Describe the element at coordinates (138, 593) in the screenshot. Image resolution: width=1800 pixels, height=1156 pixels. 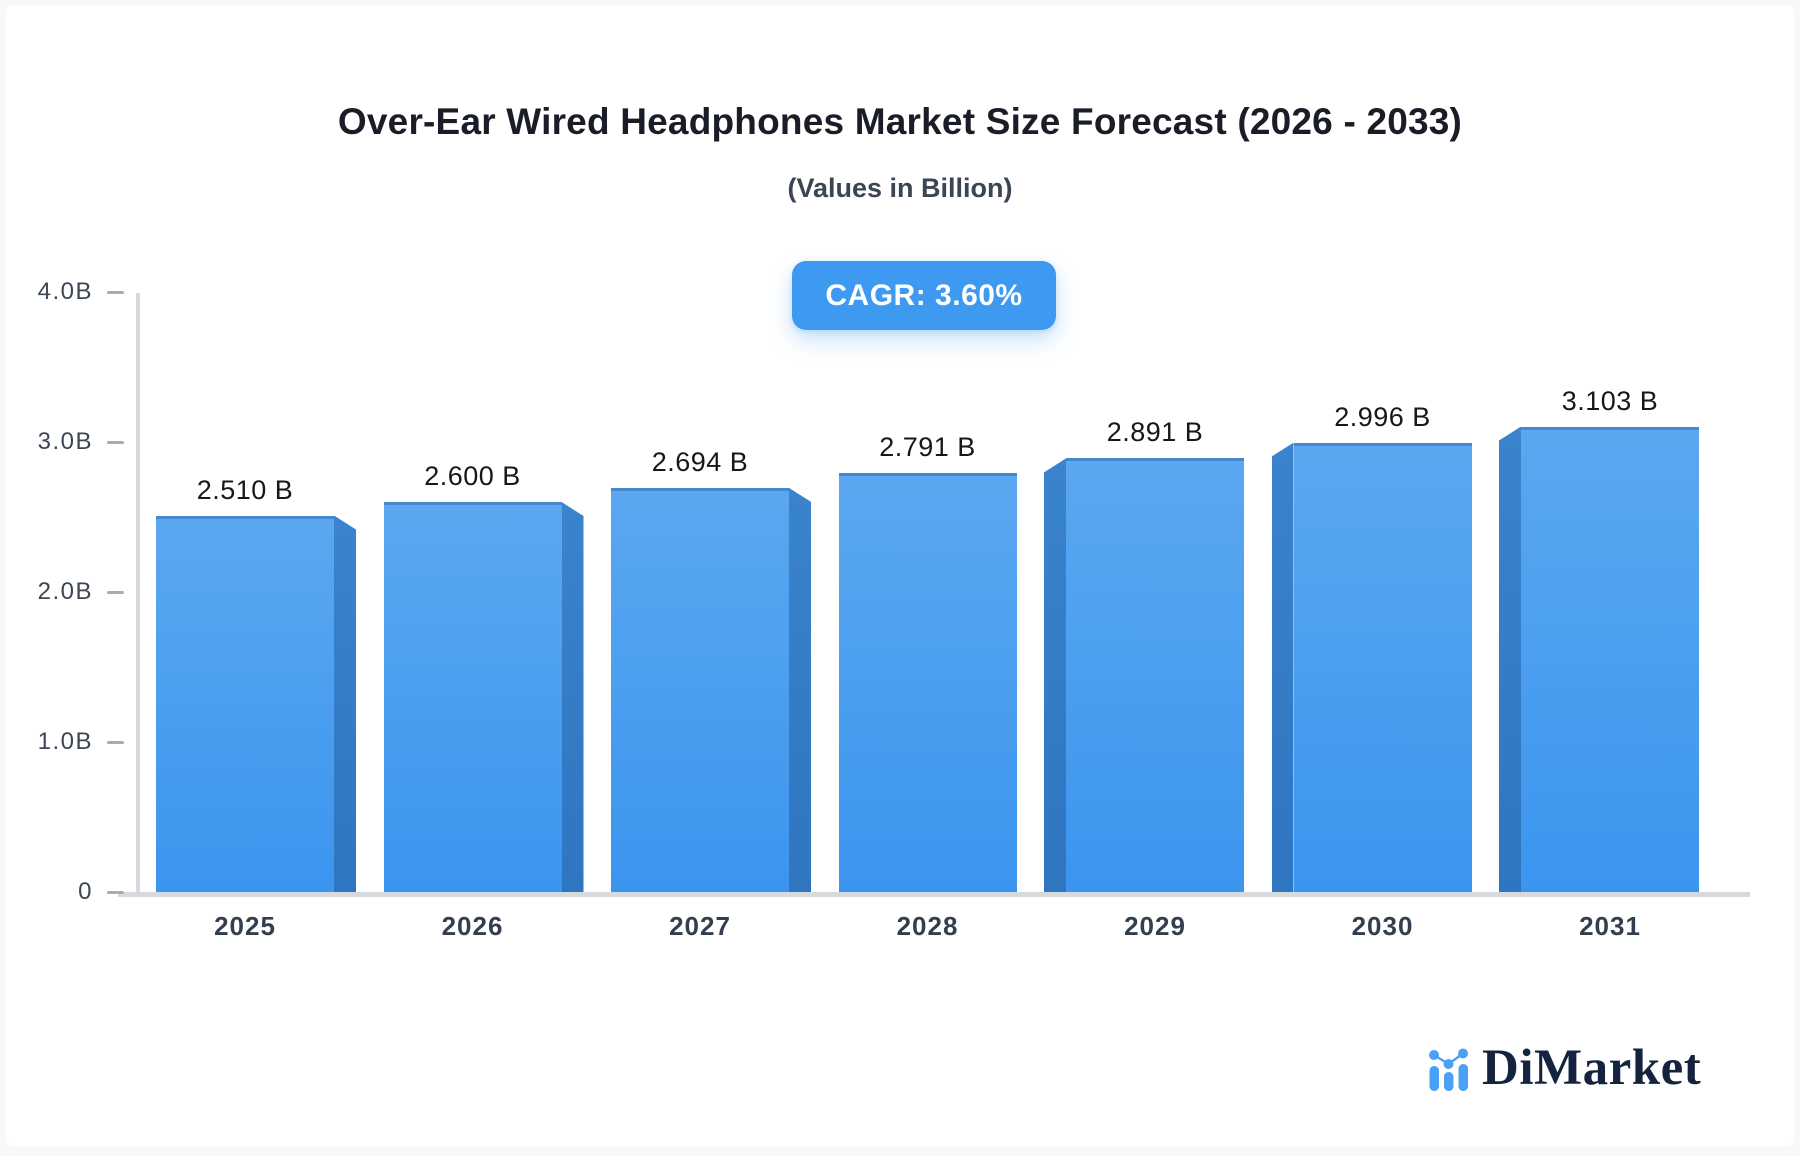
I see `y-axis-line` at that location.